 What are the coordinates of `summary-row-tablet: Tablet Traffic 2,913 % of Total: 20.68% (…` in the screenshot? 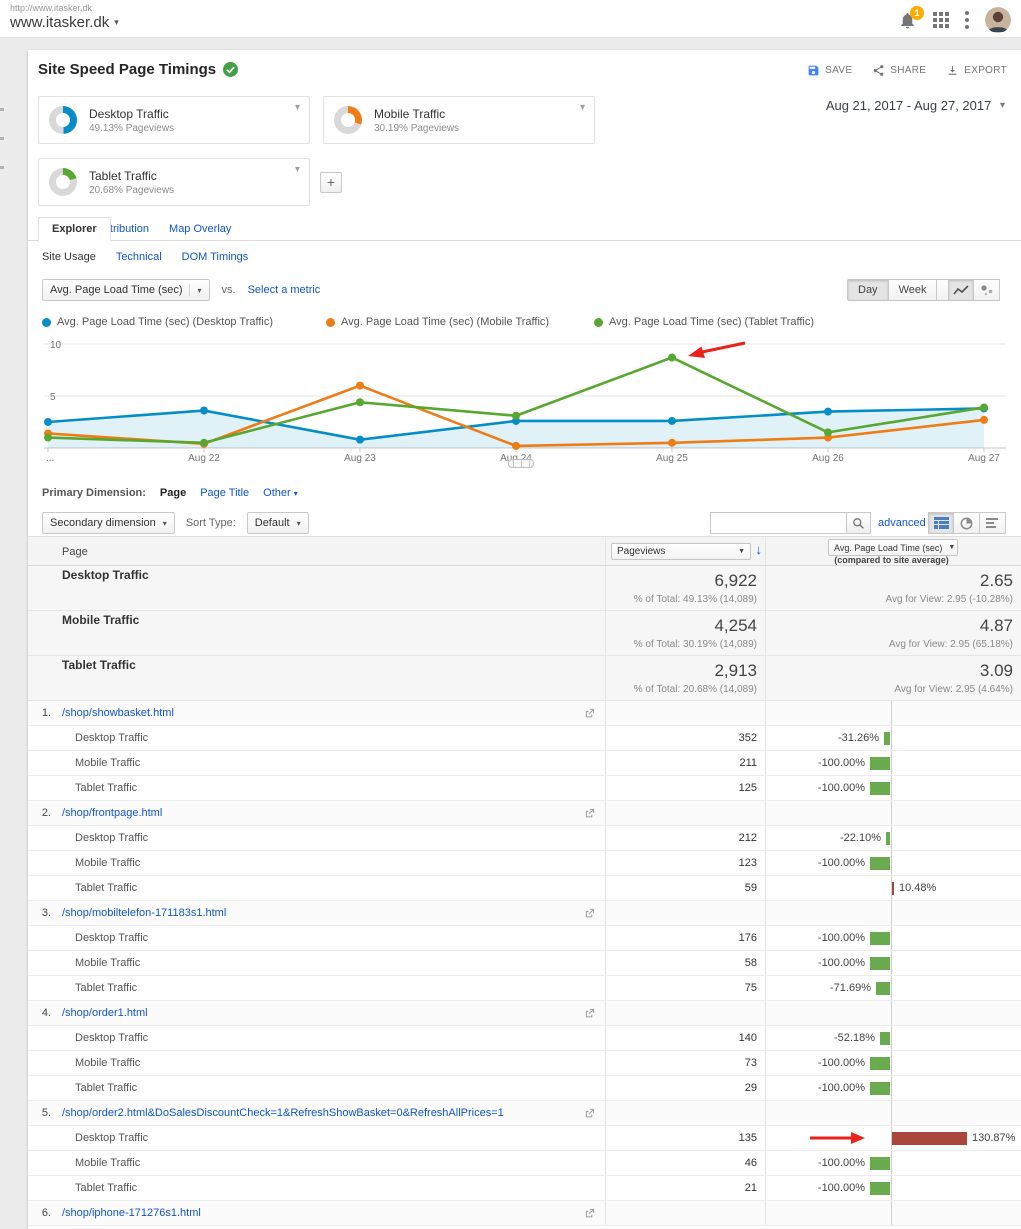 It's located at (524, 678).